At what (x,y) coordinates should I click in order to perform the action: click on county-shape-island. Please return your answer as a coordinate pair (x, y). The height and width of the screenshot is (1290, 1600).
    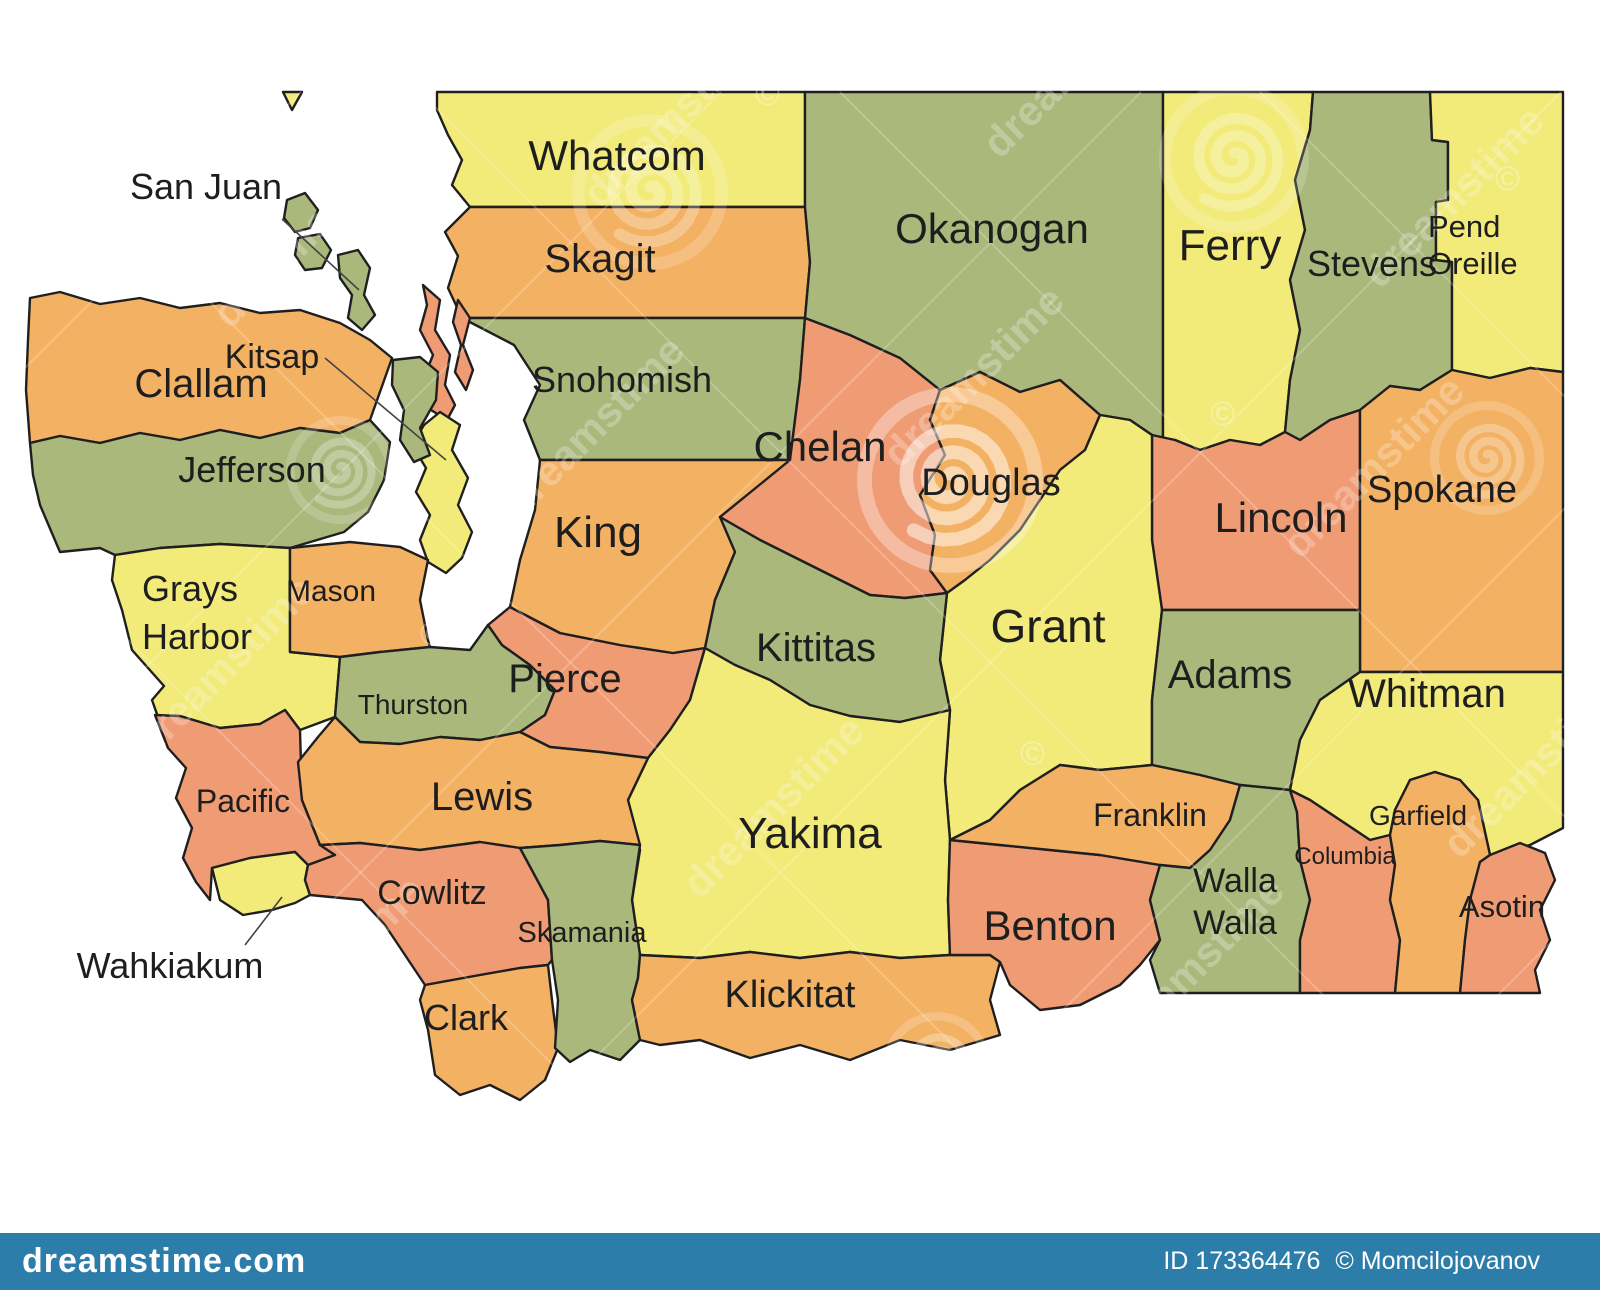
    Looking at the image, I should click on (463, 345).